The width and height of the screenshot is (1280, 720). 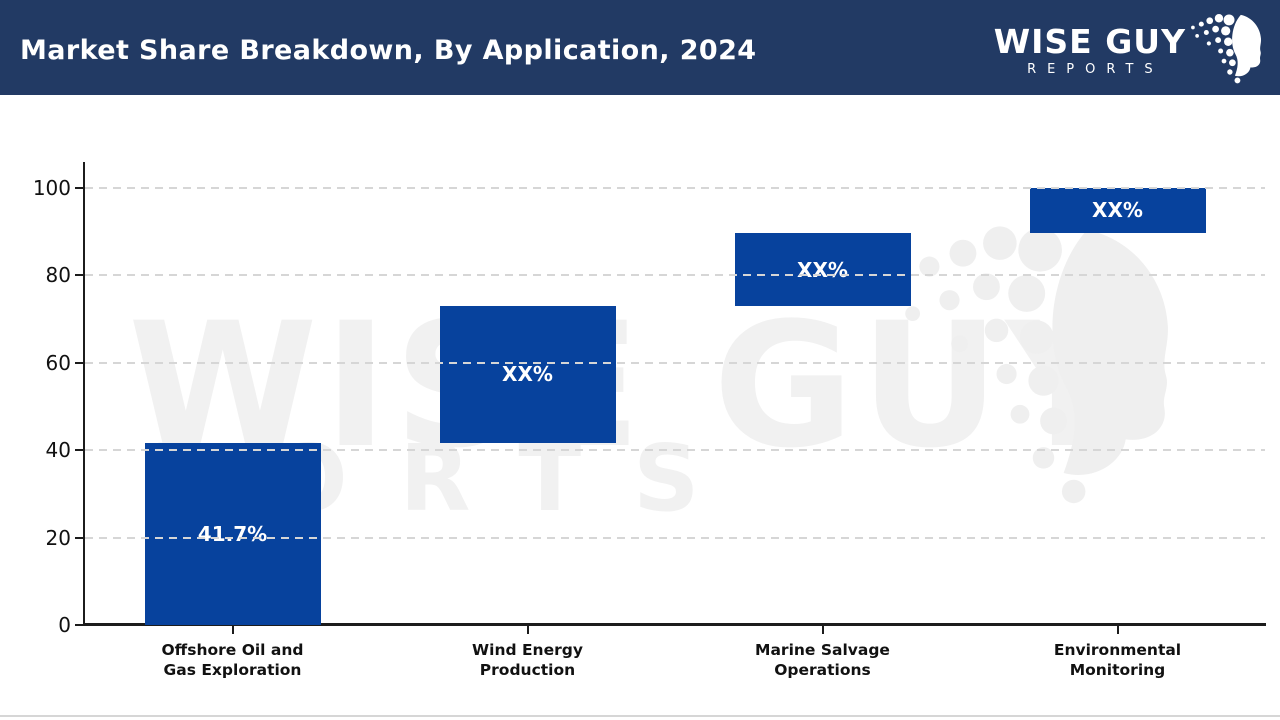 What do you see at coordinates (1089, 41) in the screenshot?
I see `logo-wordmark: WISE GUY` at bounding box center [1089, 41].